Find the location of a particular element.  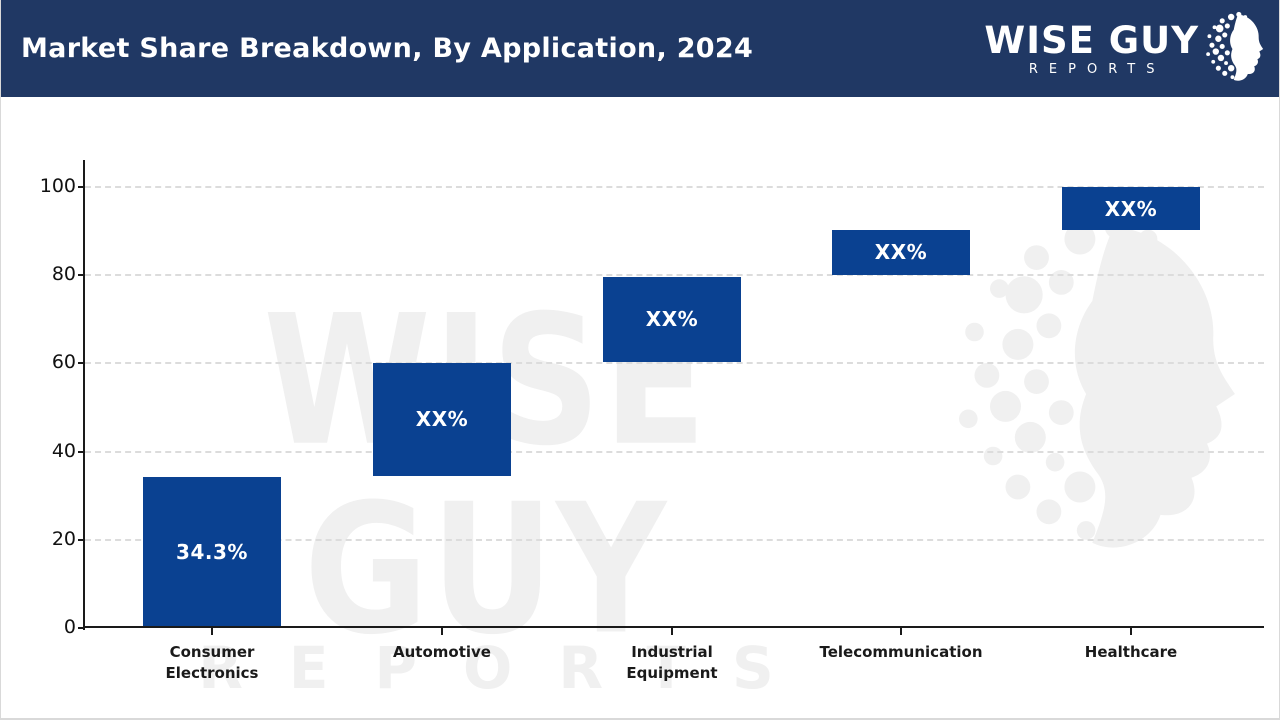

y-axis-tick-label: 100 is located at coordinates (57, 186).